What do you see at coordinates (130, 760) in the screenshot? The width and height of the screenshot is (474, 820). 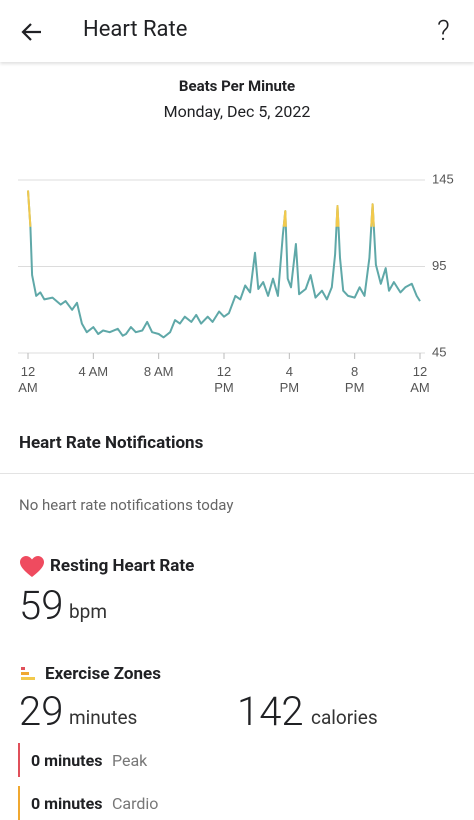 I see `zone-name: Peak` at bounding box center [130, 760].